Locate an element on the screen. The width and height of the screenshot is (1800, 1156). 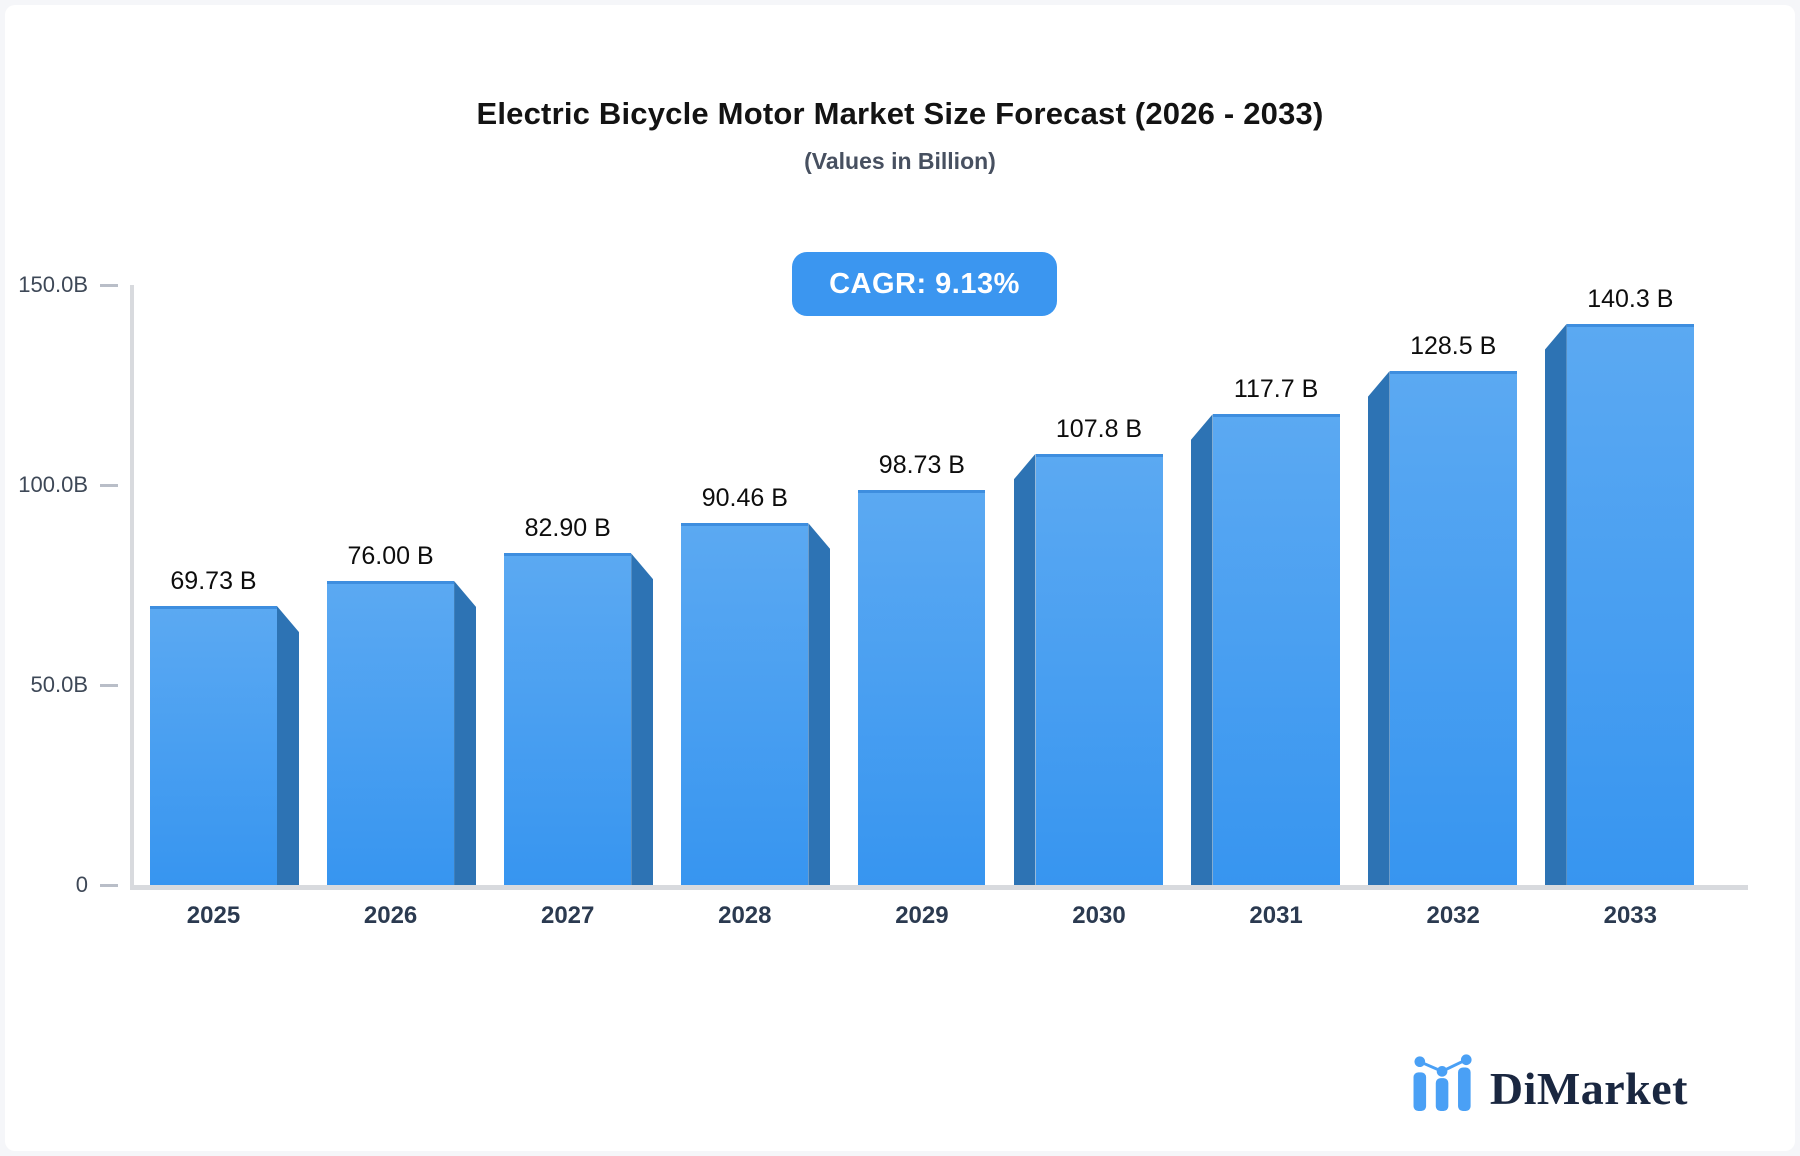
cagr-badge-label: CAGR: 9.13% is located at coordinates (924, 283).